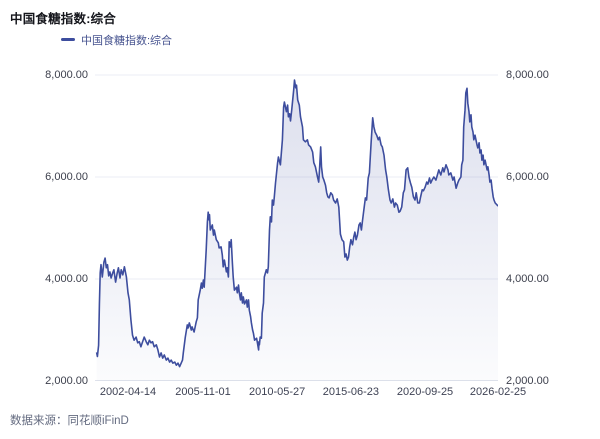 The height and width of the screenshot is (439, 600). Describe the element at coordinates (66, 177) in the screenshot. I see `y-axis-label-left: 6,000.00` at that location.